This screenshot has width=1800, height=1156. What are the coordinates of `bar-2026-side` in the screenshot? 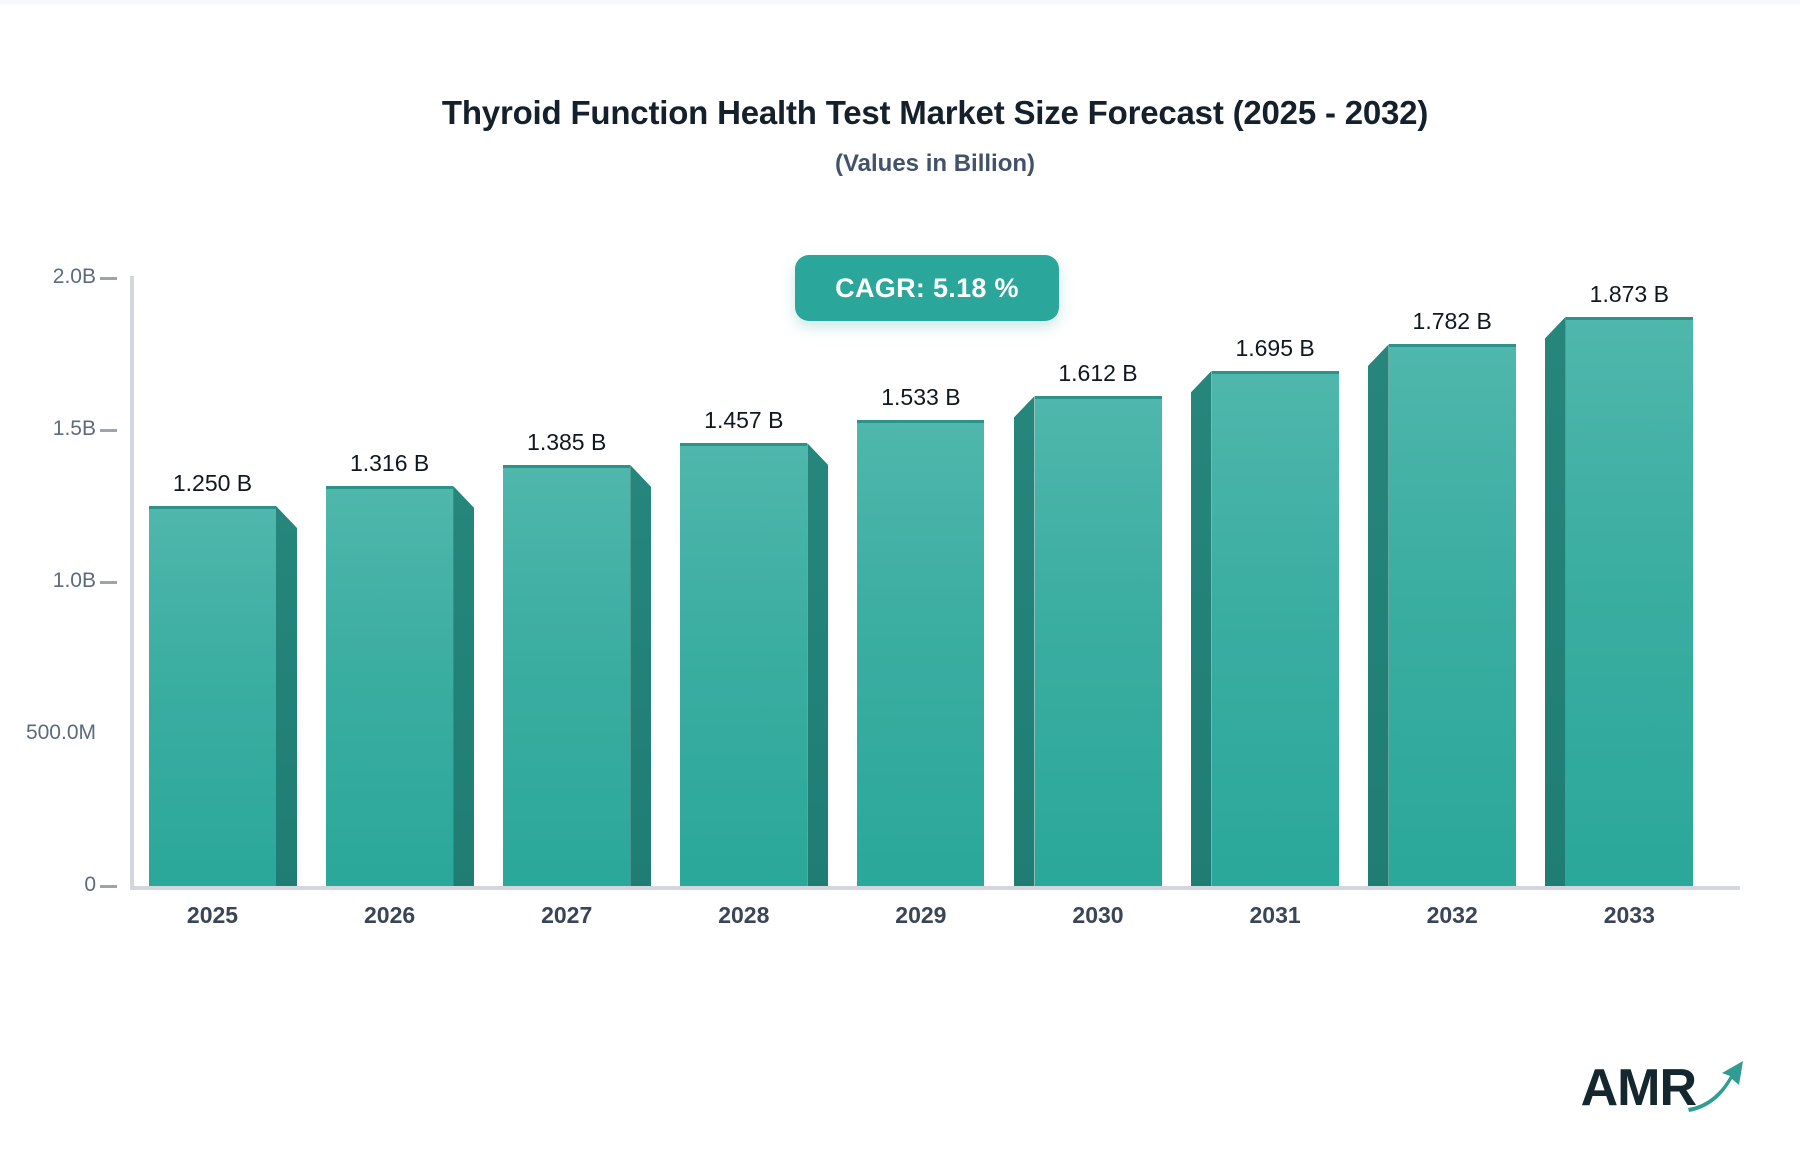 It's located at (464, 685).